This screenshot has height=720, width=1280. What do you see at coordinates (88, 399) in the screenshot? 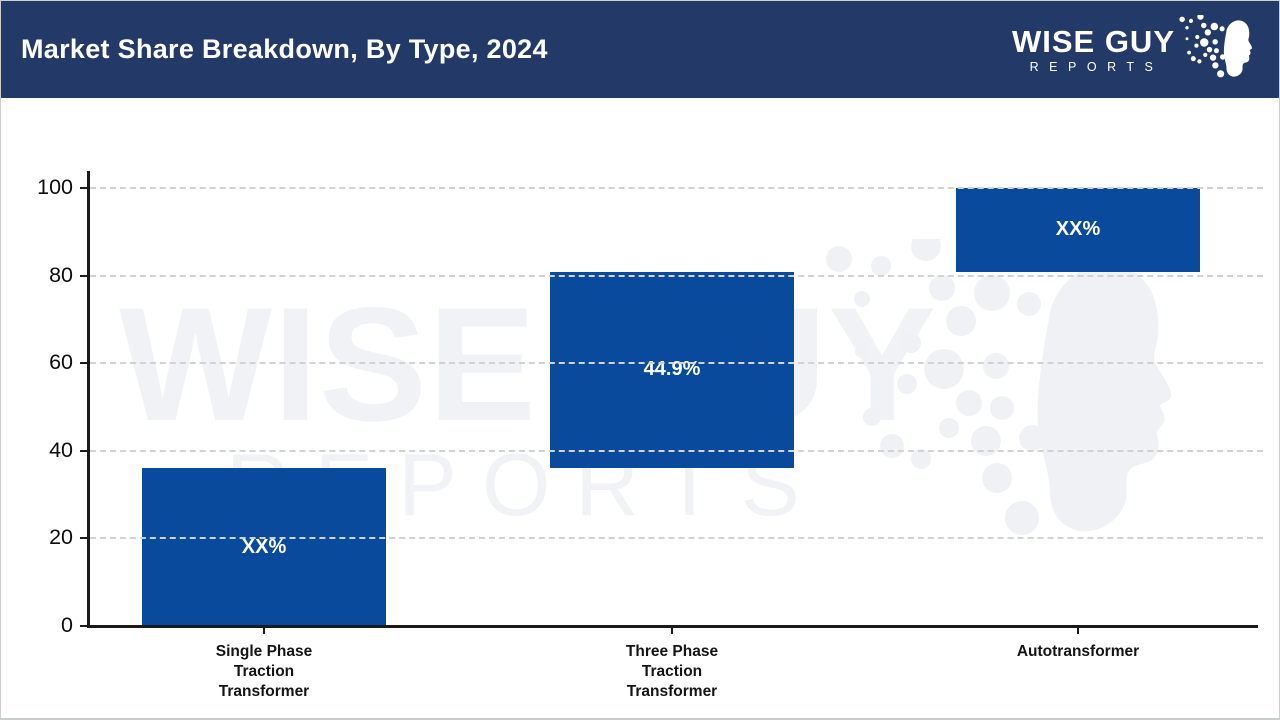
I see `y-axis-line` at bounding box center [88, 399].